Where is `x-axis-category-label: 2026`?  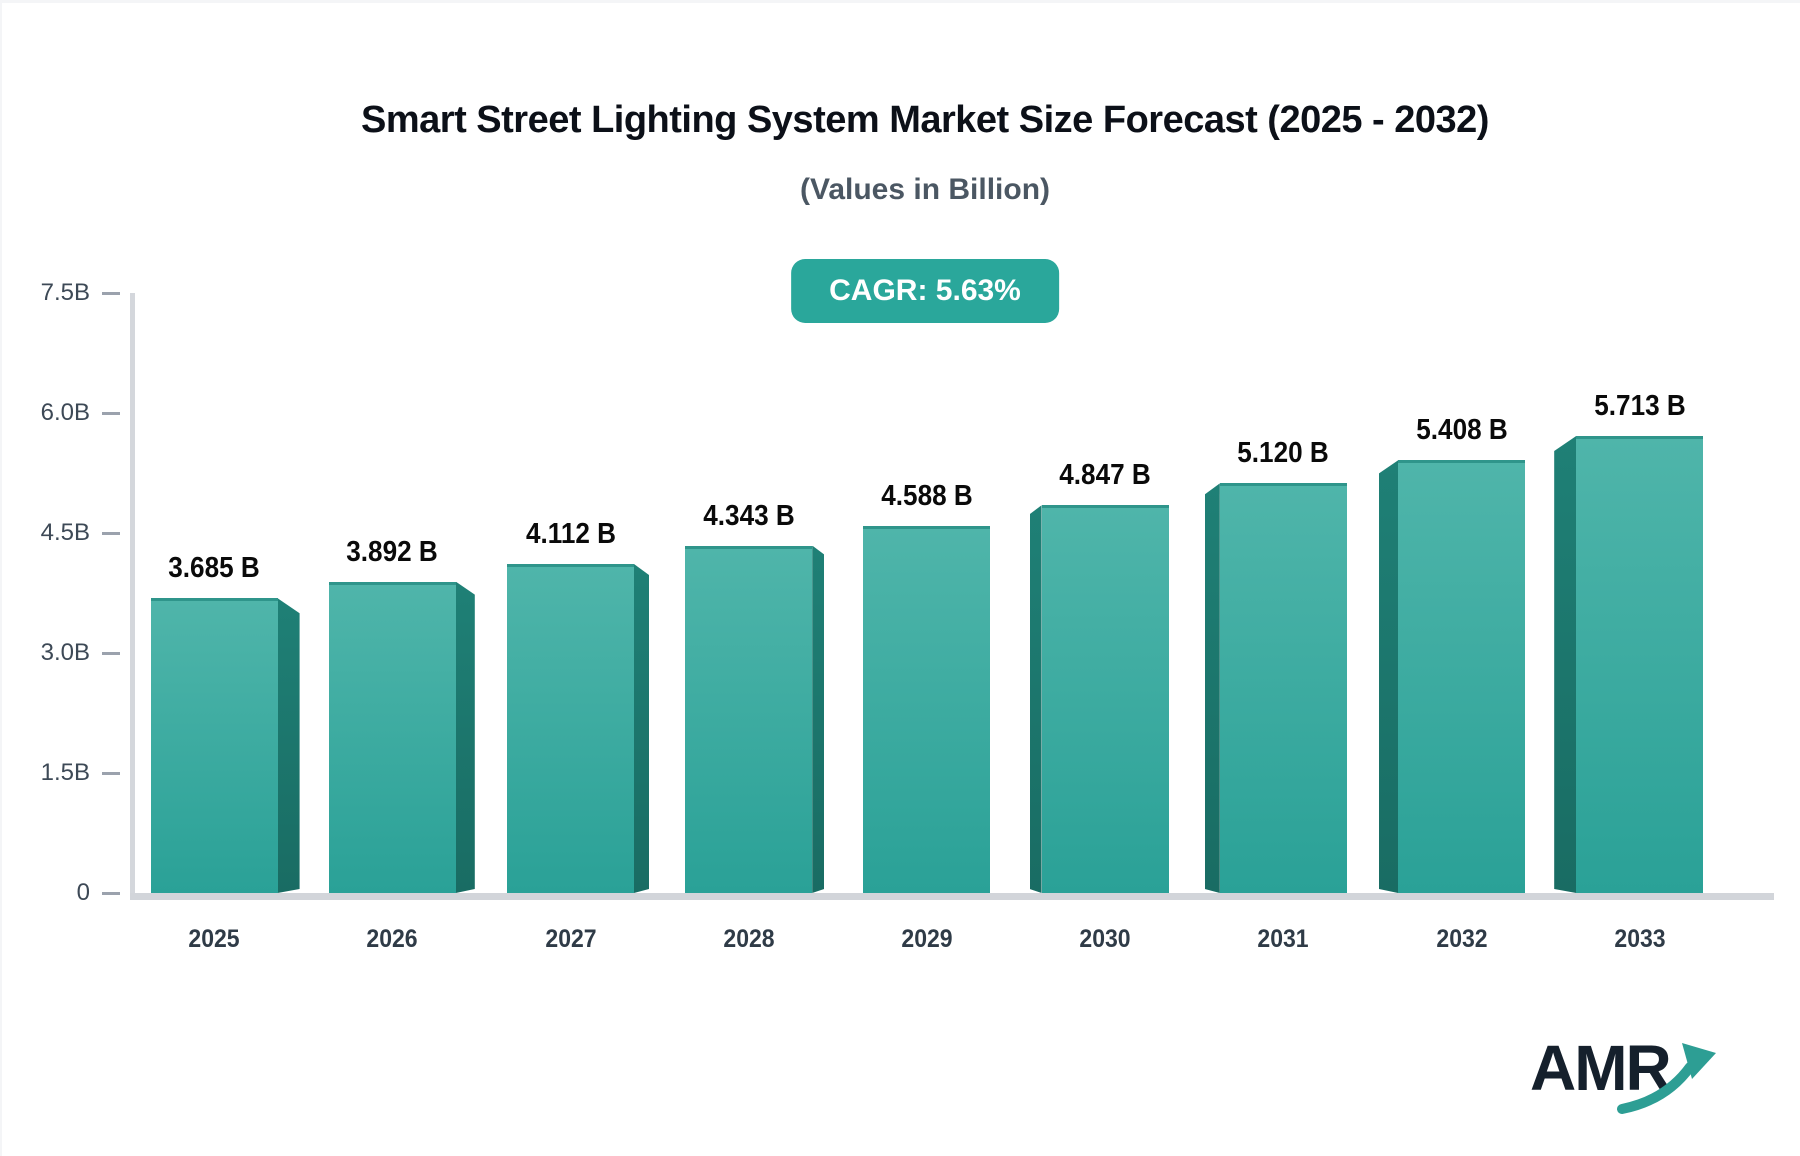
x-axis-category-label: 2026 is located at coordinates (392, 939).